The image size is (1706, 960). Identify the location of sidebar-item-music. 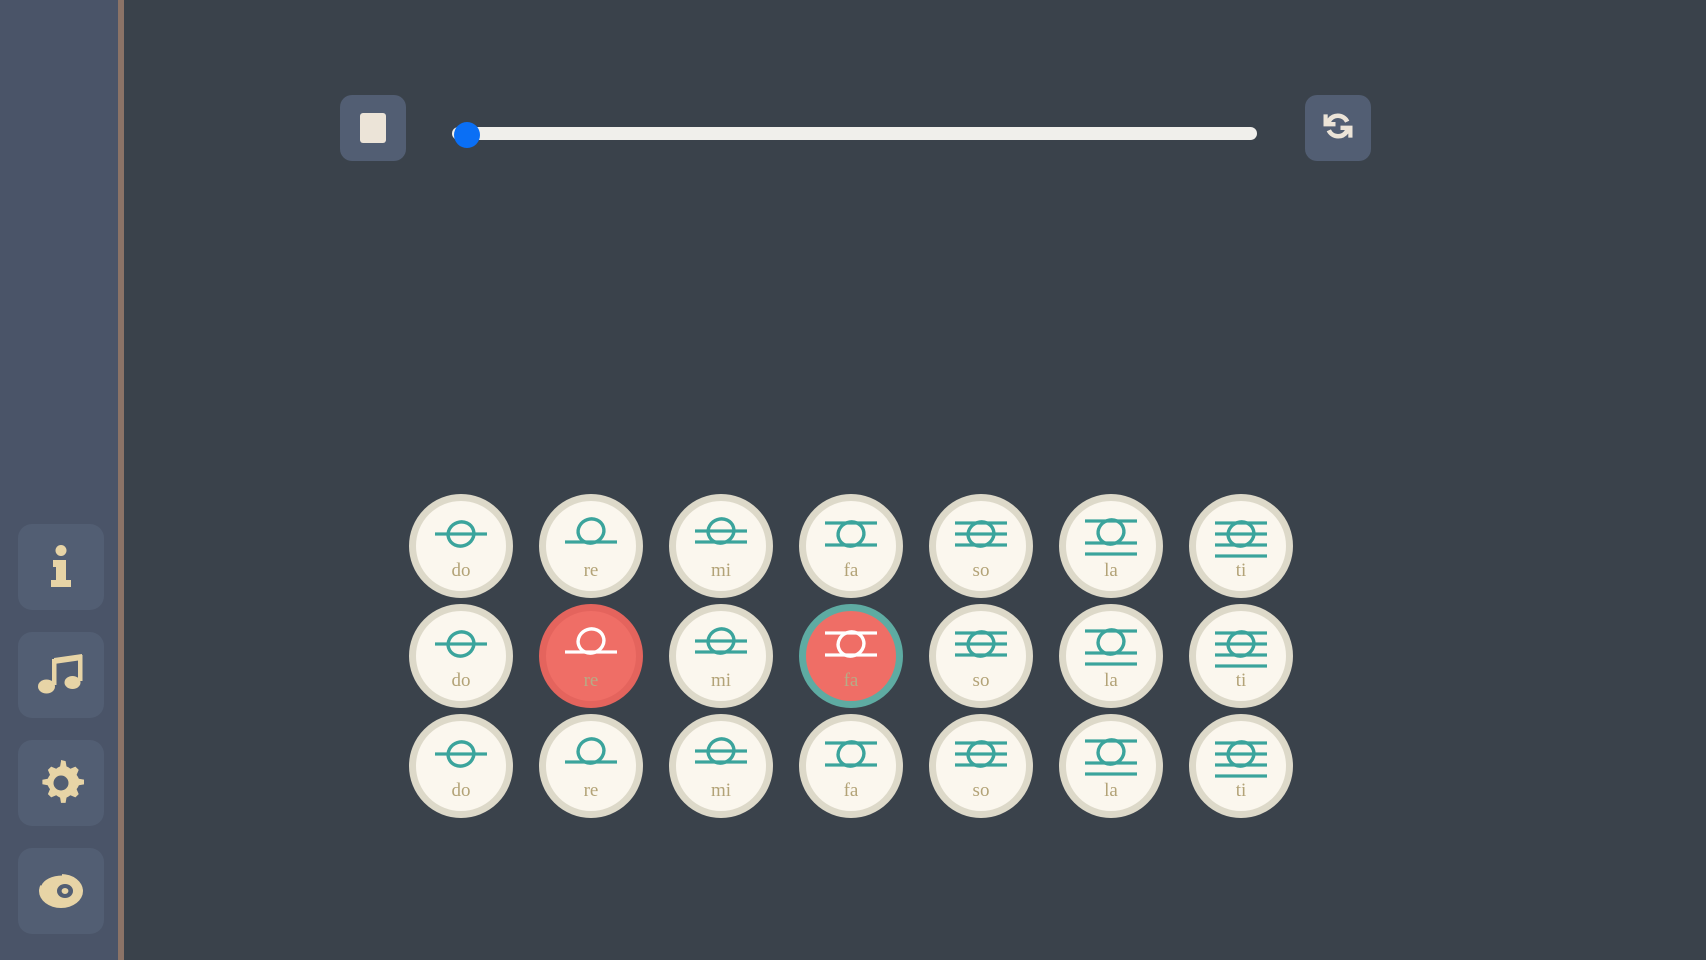
(61, 675).